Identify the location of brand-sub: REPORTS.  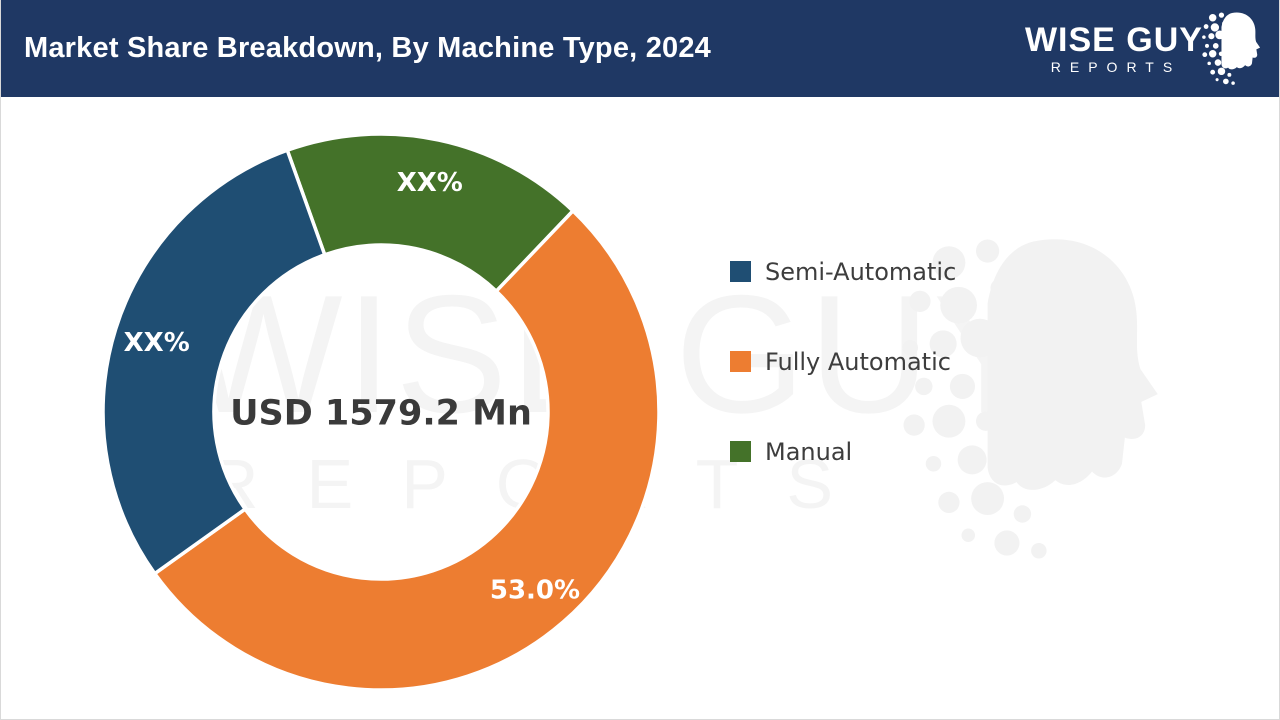
(1116, 66).